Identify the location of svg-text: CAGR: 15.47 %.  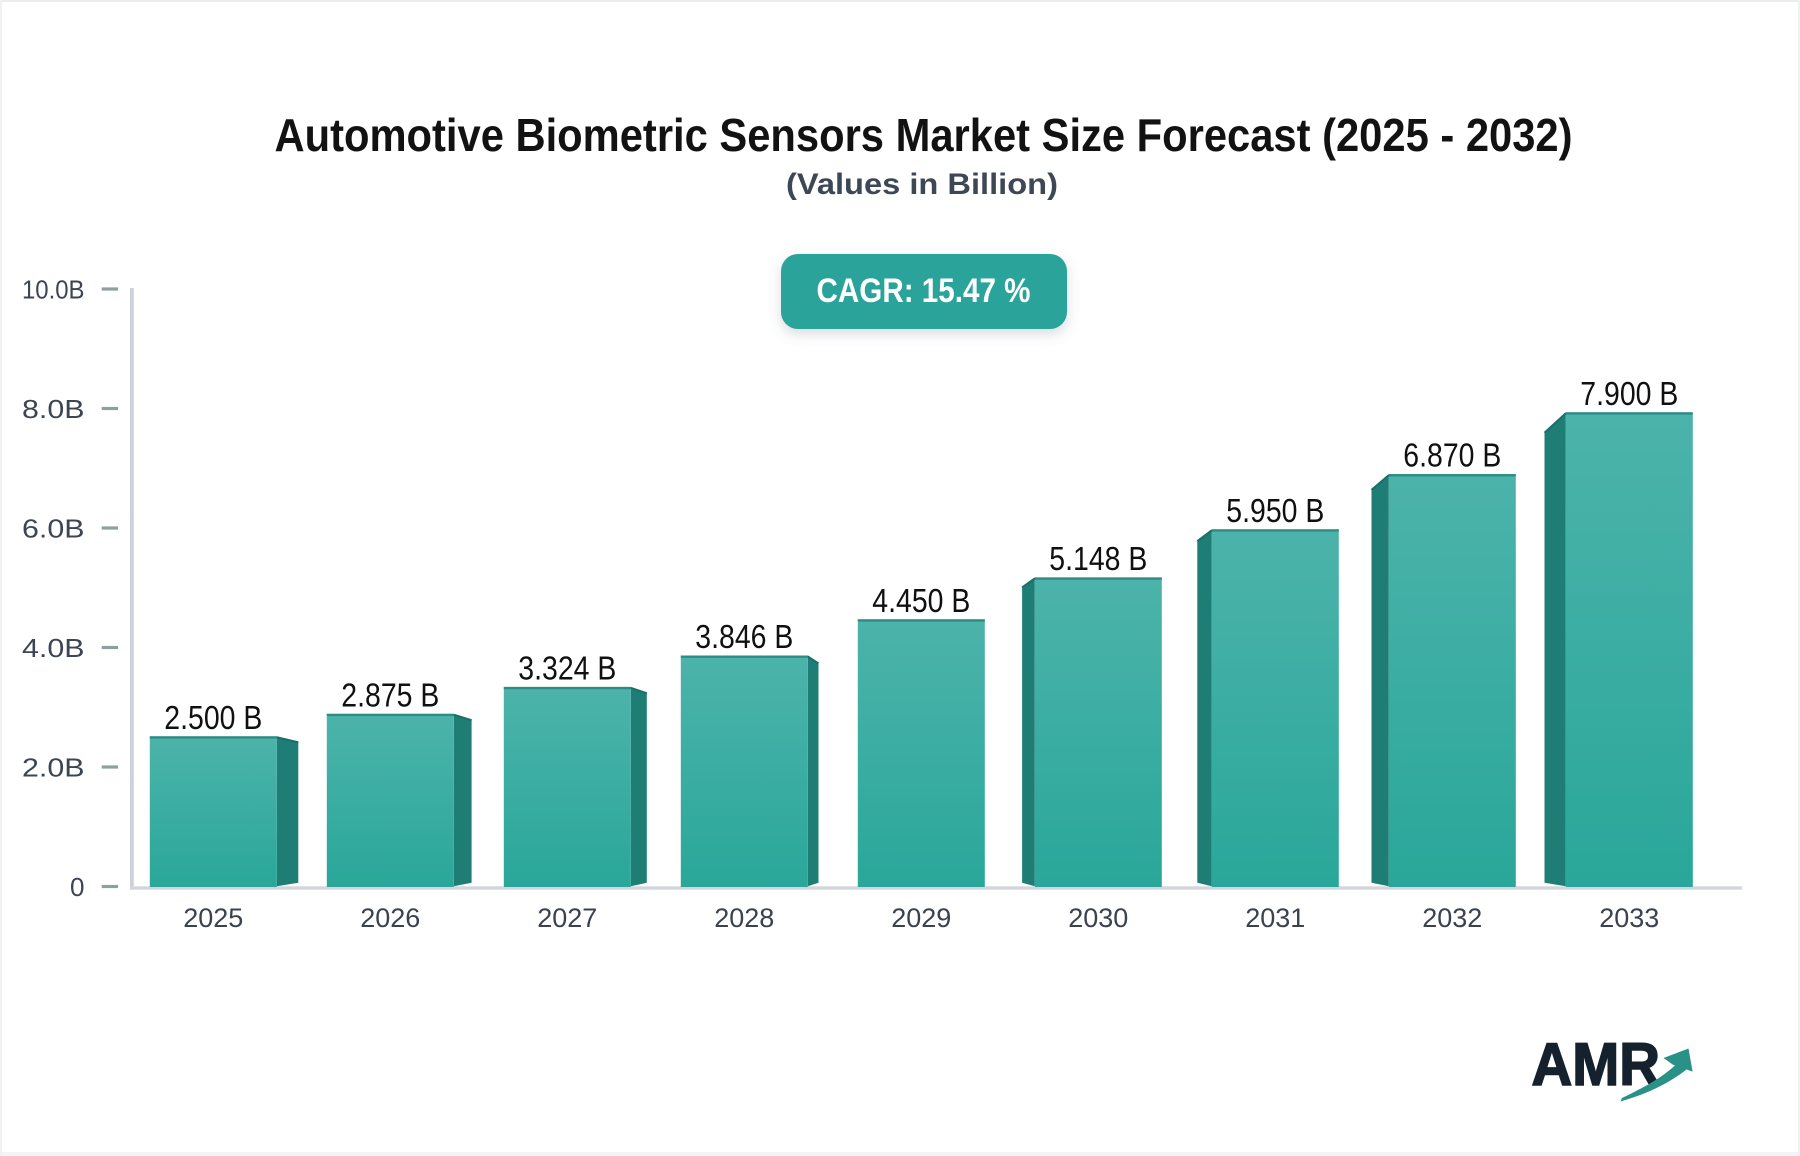
(924, 291).